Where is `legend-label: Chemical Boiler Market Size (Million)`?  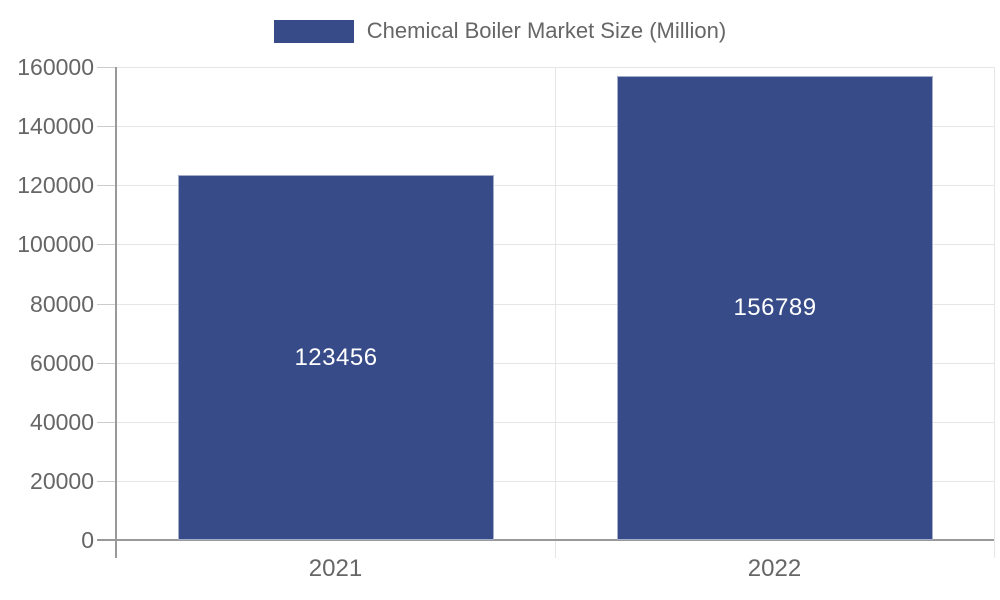
legend-label: Chemical Boiler Market Size (Million) is located at coordinates (546, 30).